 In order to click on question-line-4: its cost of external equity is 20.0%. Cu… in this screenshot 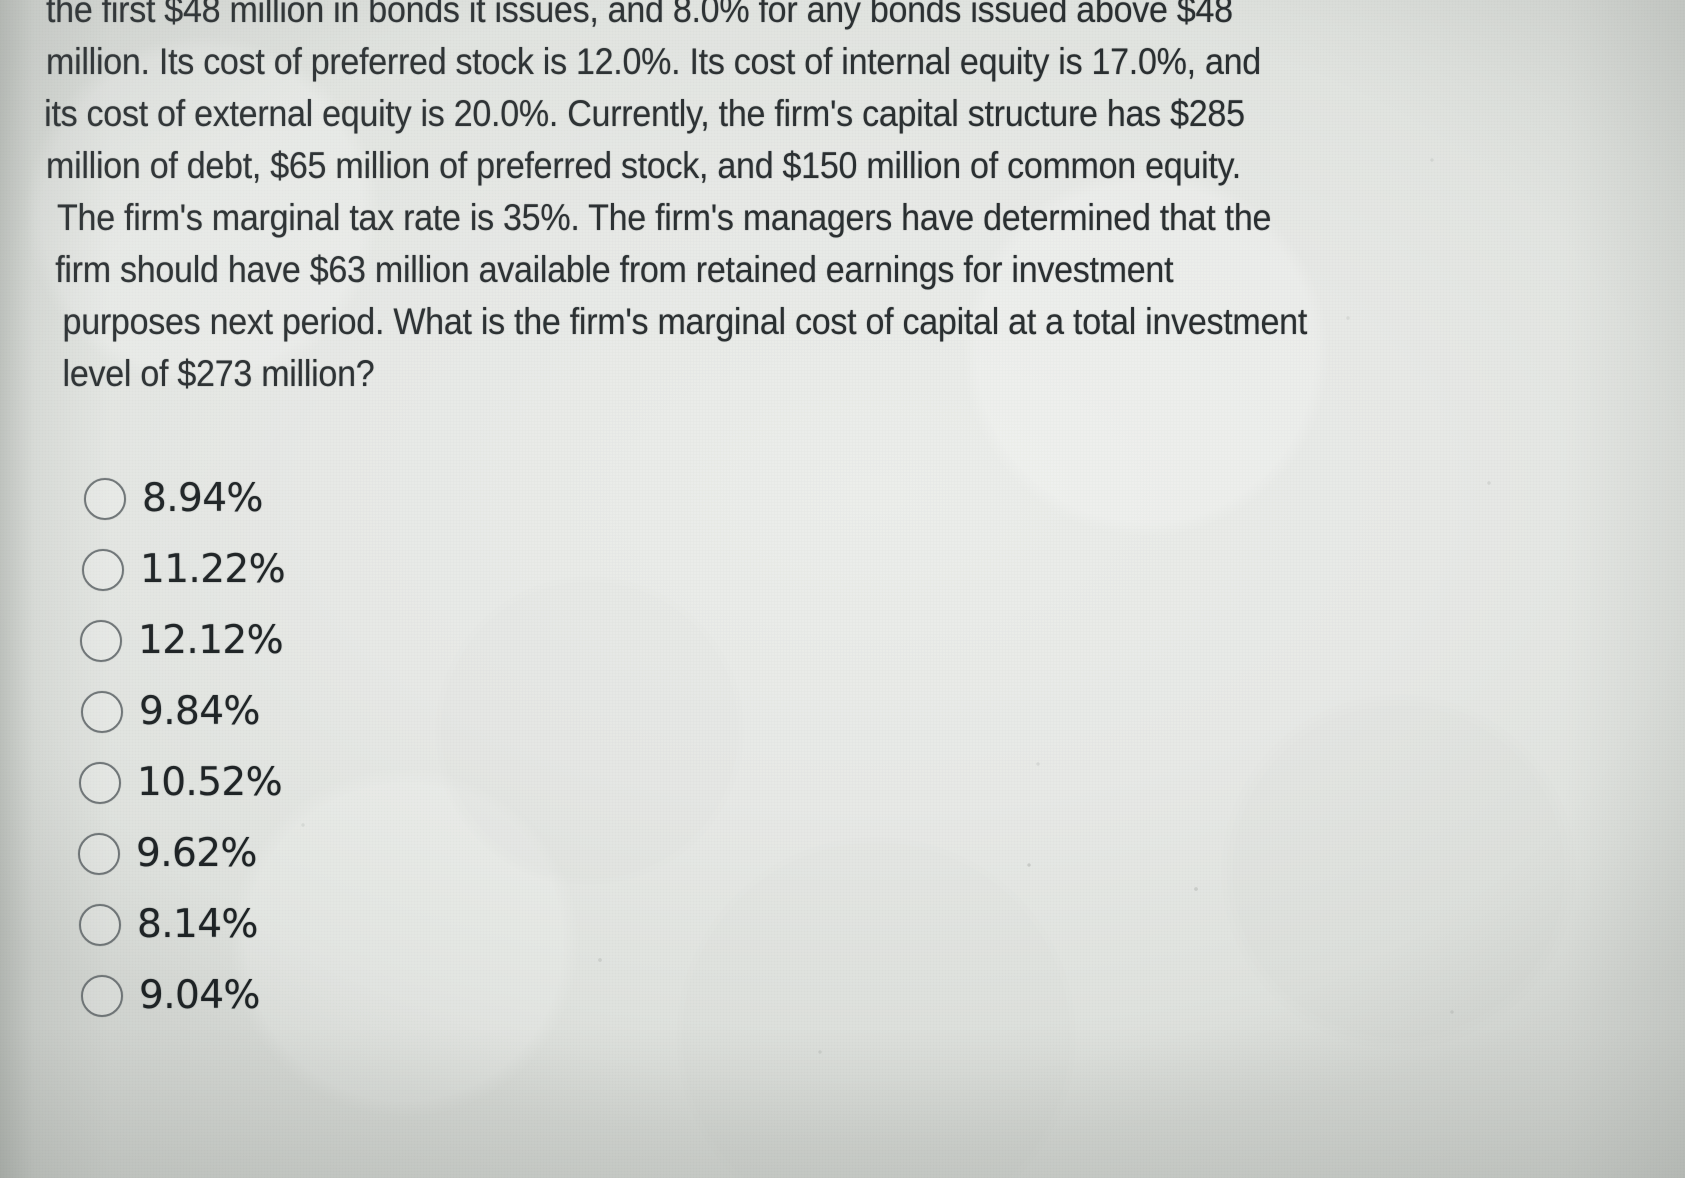, I will do `click(644, 113)`.